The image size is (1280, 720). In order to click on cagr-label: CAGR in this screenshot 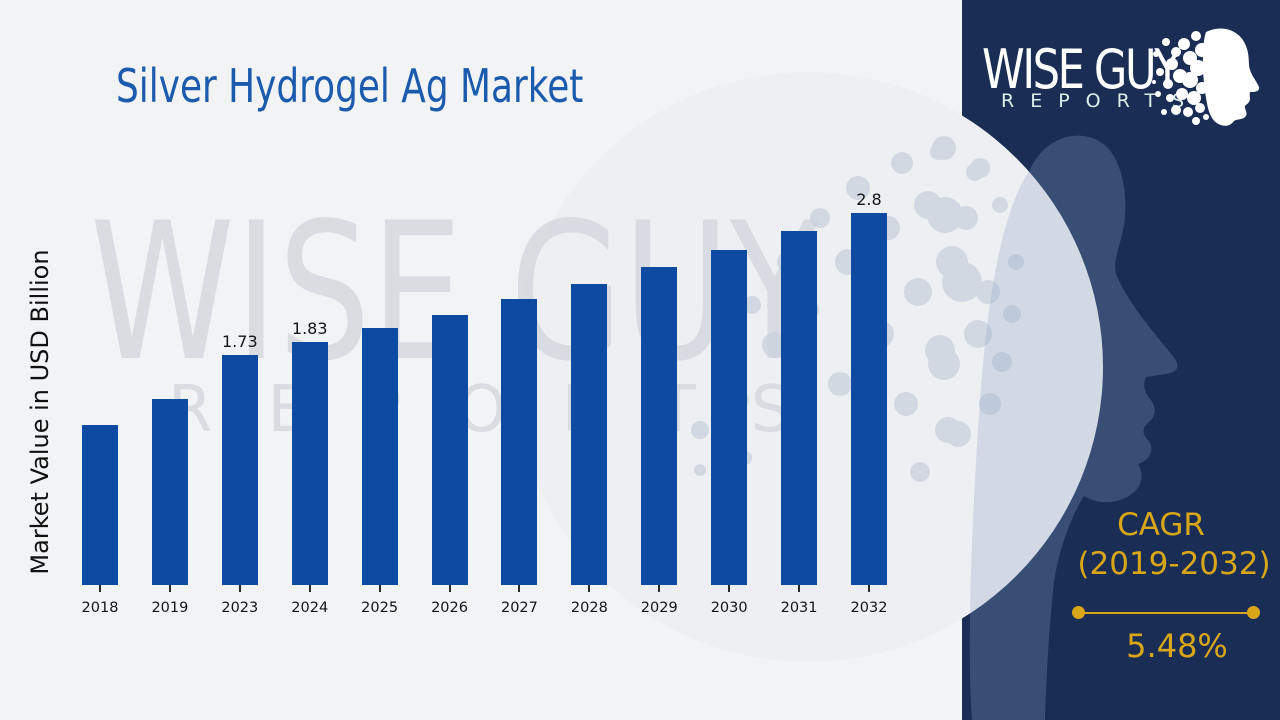, I will do `click(1161, 525)`.